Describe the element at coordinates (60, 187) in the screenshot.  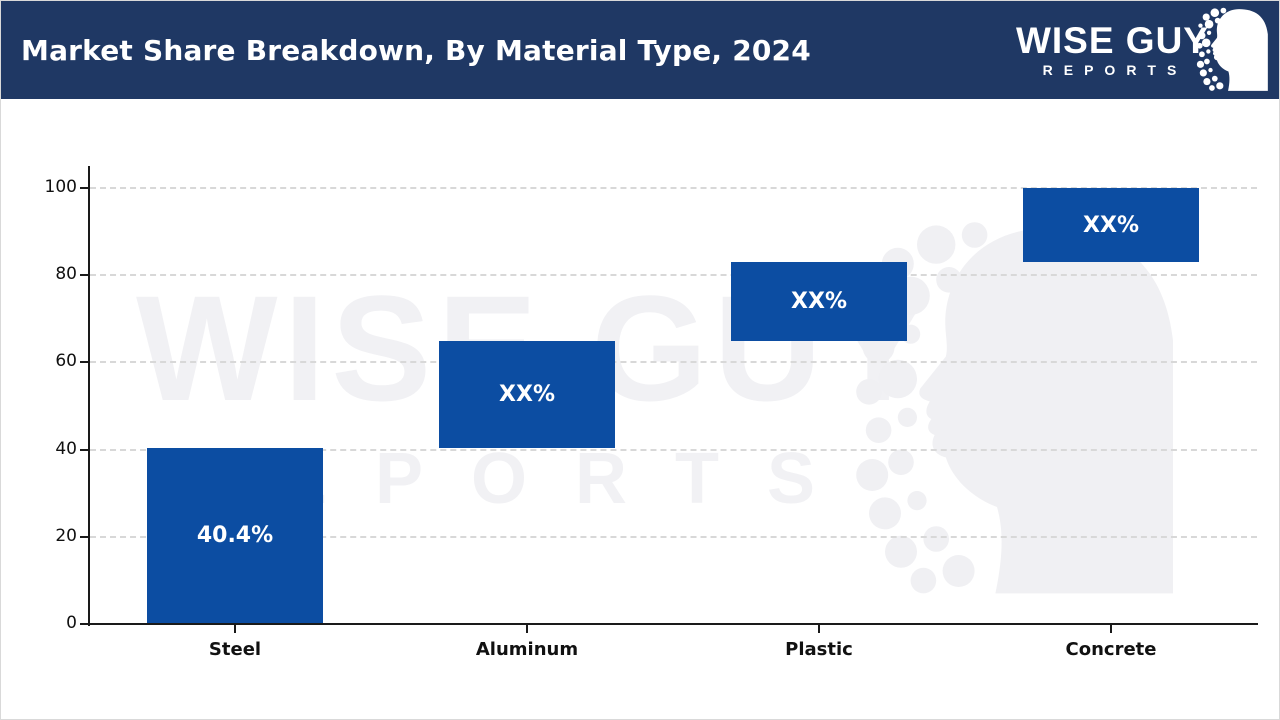
I see `y-tick-label-100: 100` at that location.